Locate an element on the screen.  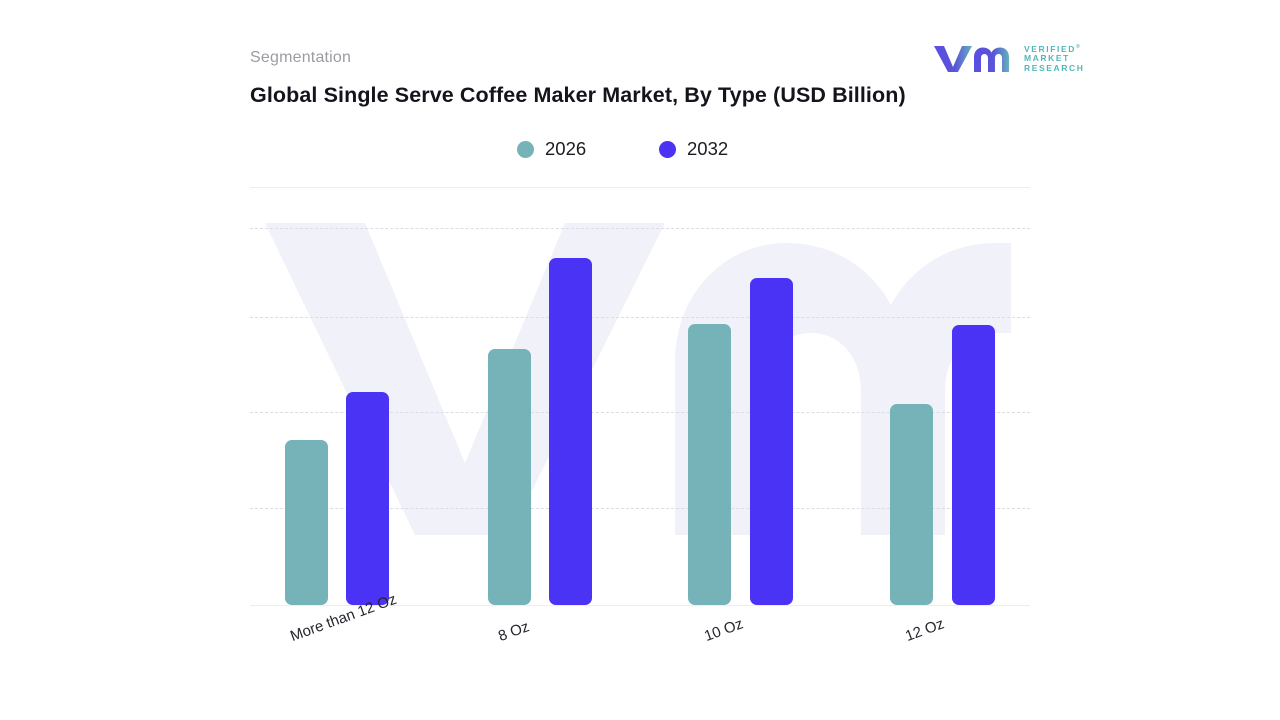
bar-2026-8-oz is located at coordinates (509, 477).